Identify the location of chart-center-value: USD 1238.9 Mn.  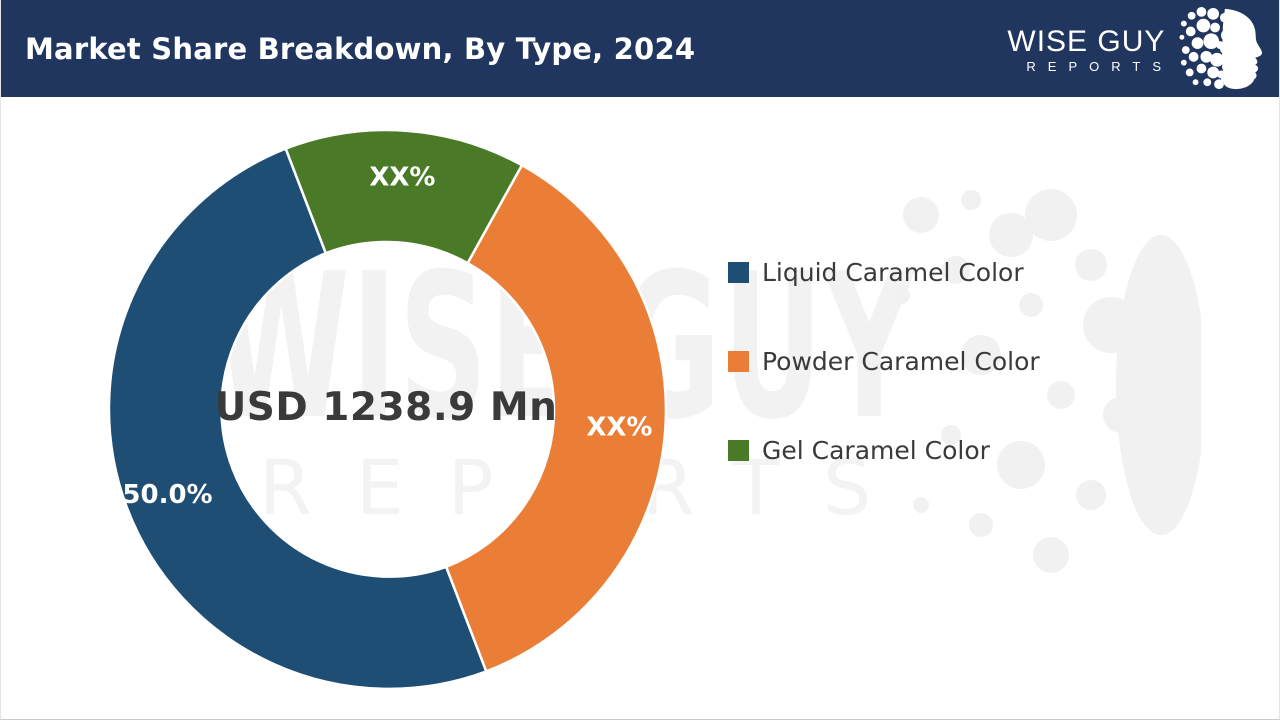
(386, 407).